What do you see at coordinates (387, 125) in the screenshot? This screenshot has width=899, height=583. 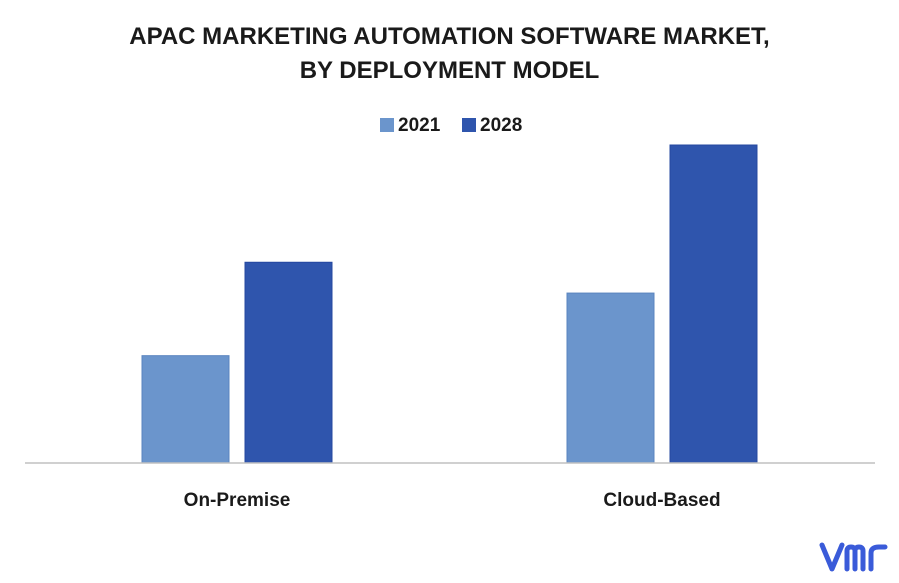 I see `legend-swatch-2021` at bounding box center [387, 125].